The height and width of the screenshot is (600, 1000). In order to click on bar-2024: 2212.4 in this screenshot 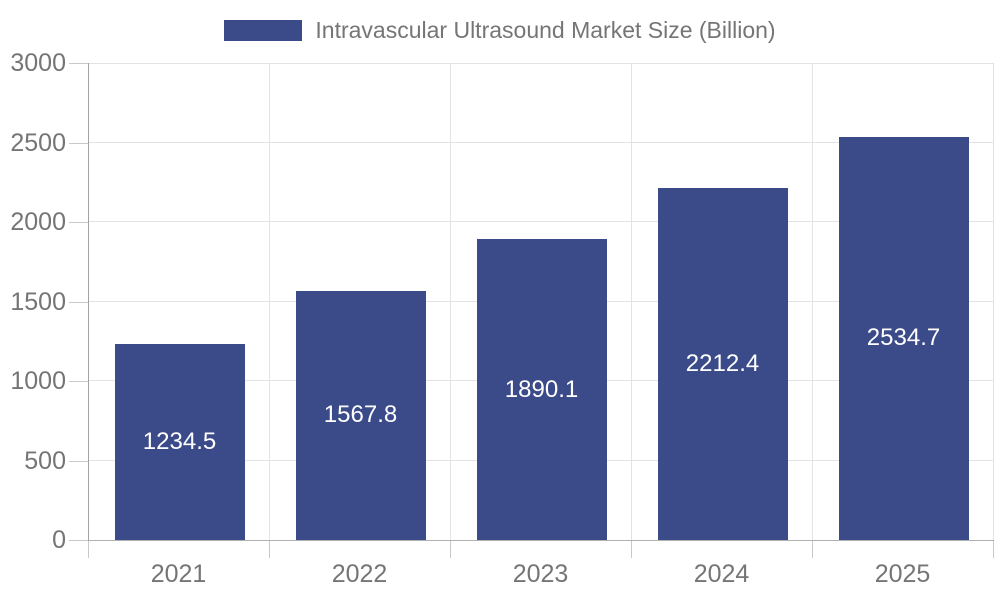, I will do `click(722, 364)`.